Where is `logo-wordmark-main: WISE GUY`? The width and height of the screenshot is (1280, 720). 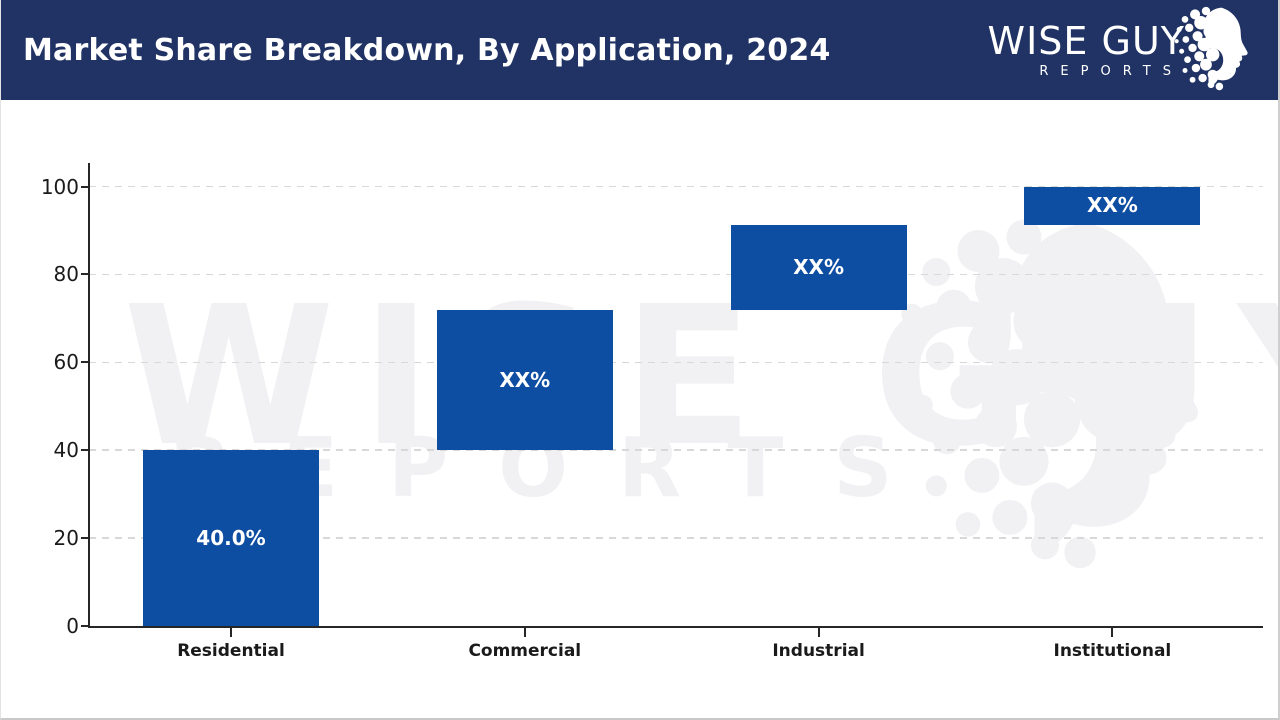
logo-wordmark-main: WISE GUY is located at coordinates (1086, 40).